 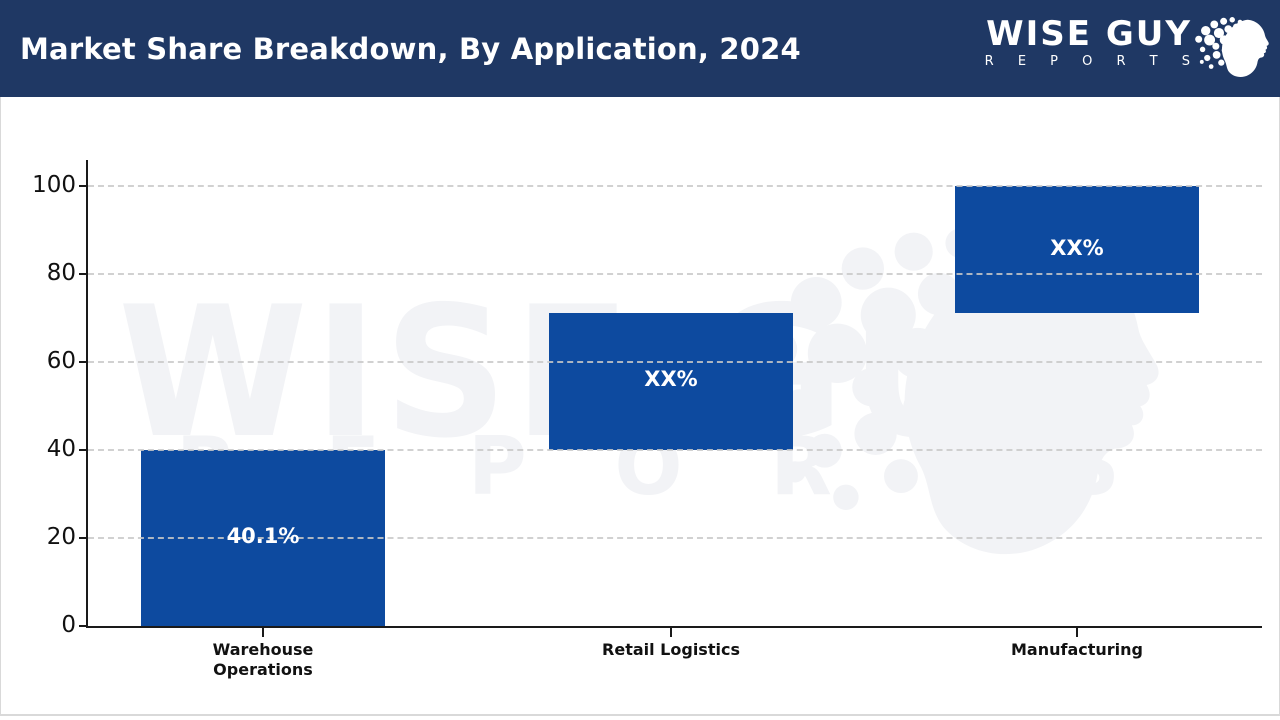 I want to click on bar-retail-logistics, so click(x=671, y=381).